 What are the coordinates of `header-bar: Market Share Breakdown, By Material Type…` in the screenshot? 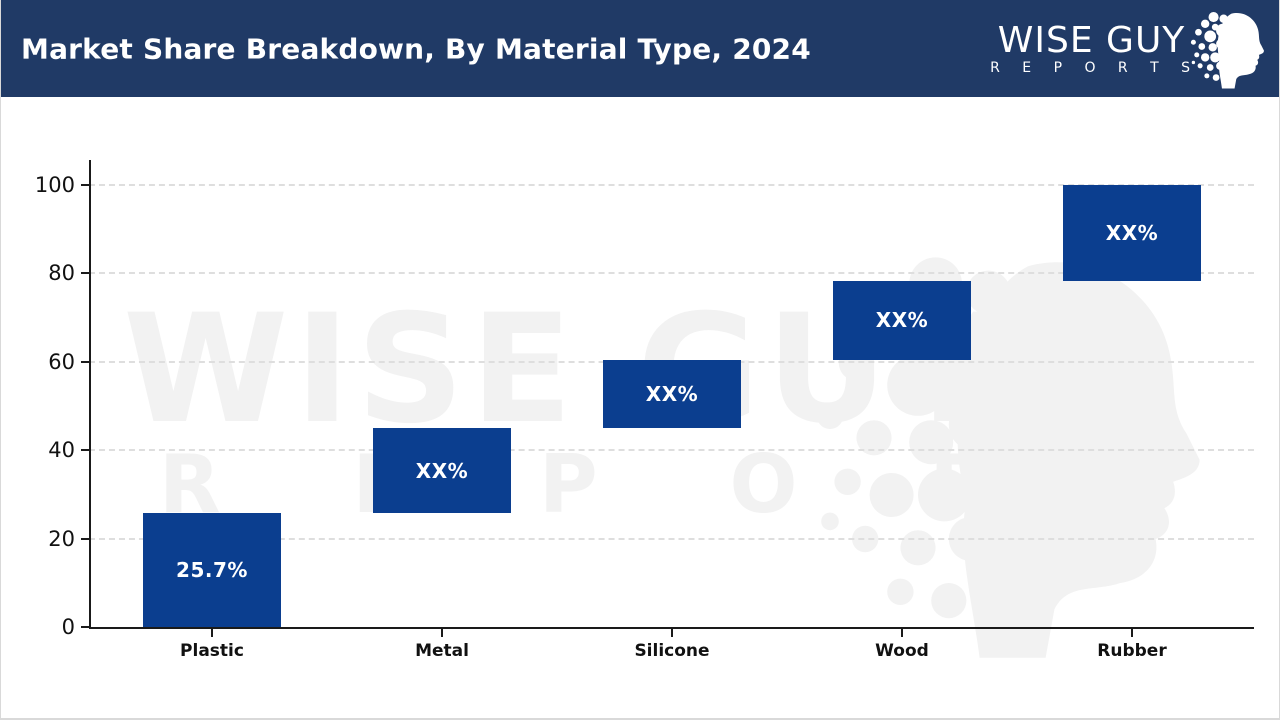 It's located at (640, 48).